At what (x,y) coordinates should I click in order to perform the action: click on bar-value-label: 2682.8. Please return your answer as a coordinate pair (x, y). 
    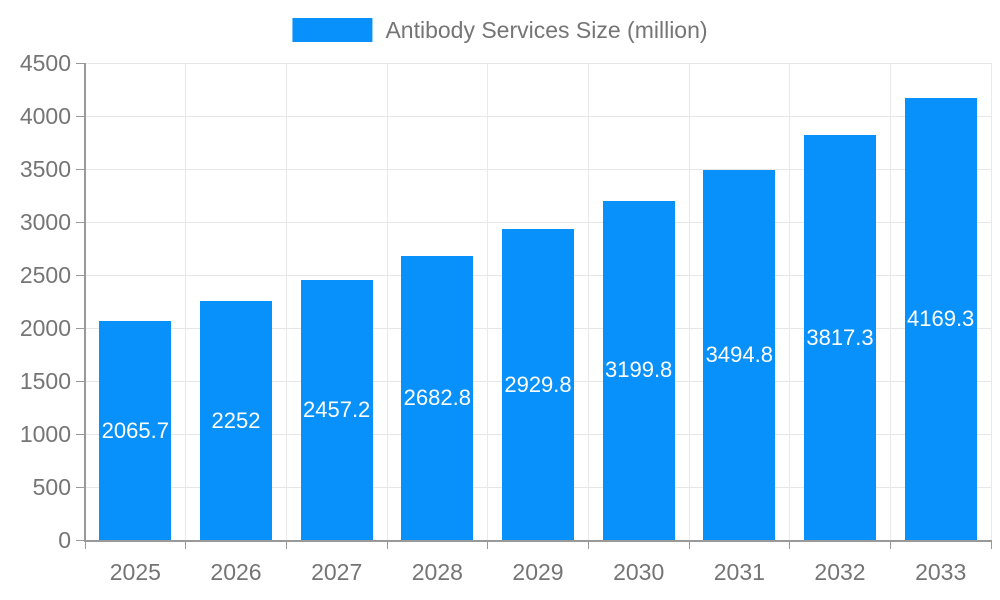
    Looking at the image, I should click on (437, 397).